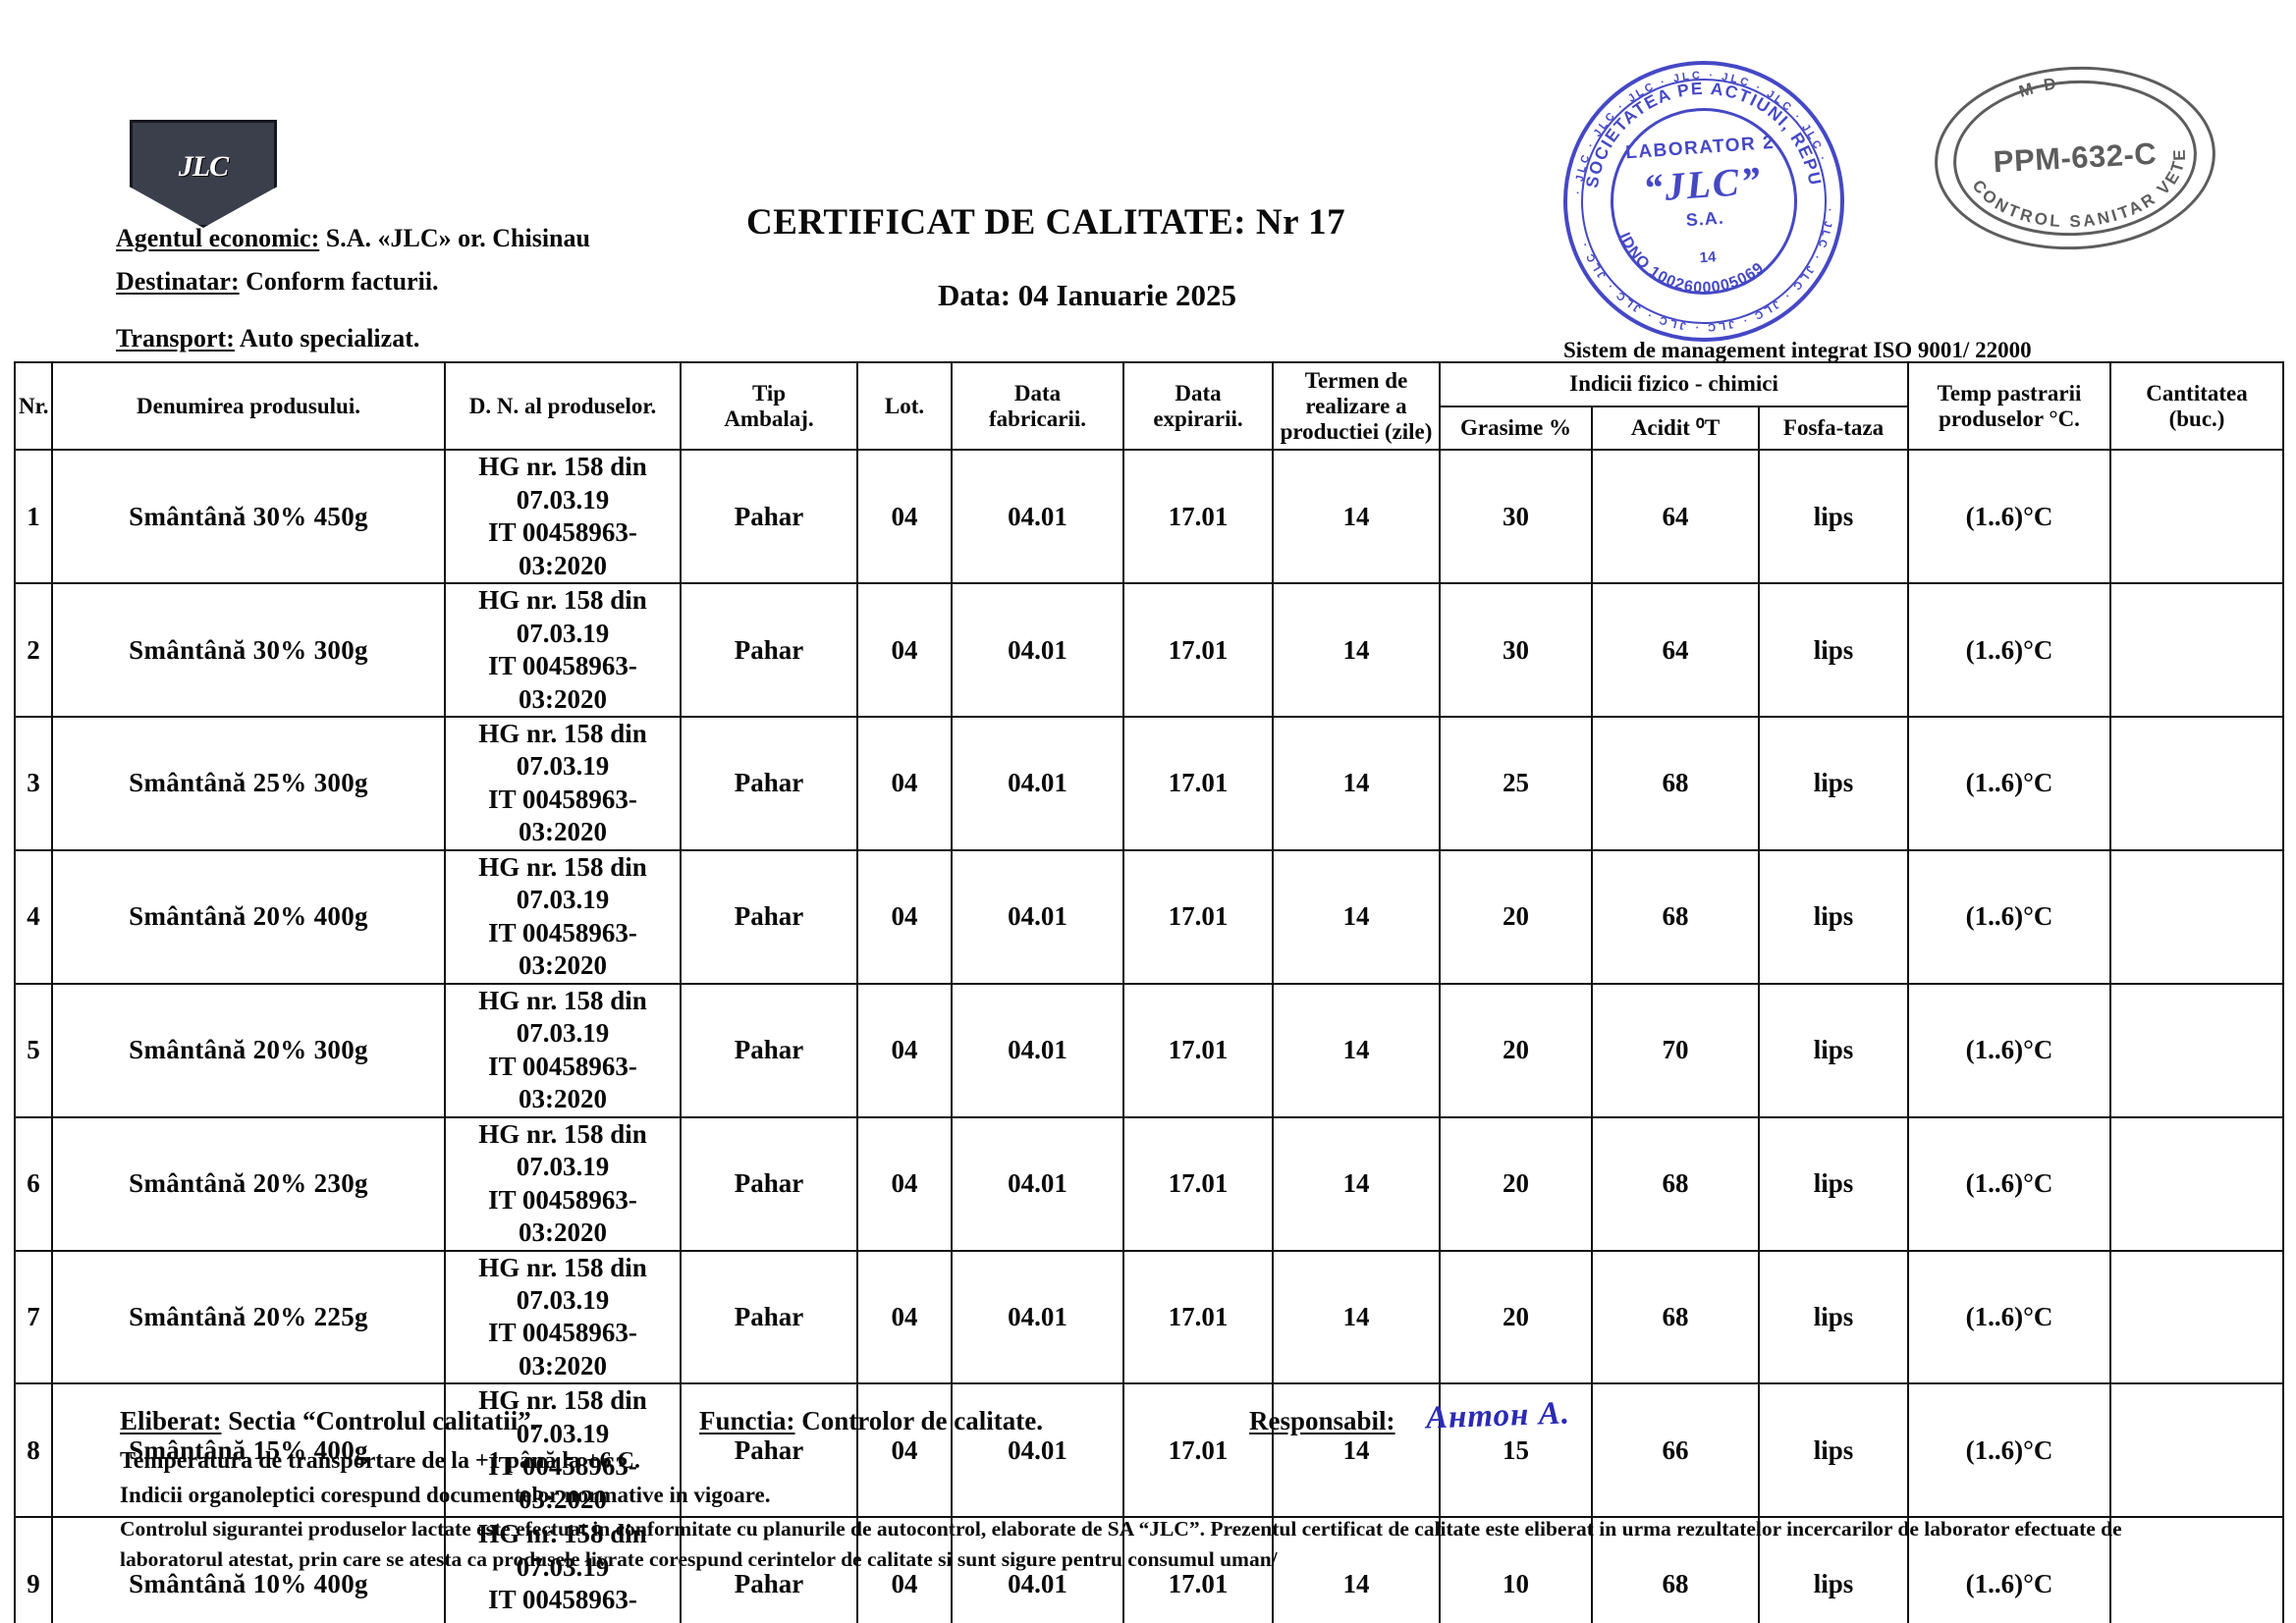 This screenshot has width=2296, height=1623. Describe the element at coordinates (769, 419) in the screenshot. I see `th-tip-ambalaj-l2: Ambalaj.` at that location.